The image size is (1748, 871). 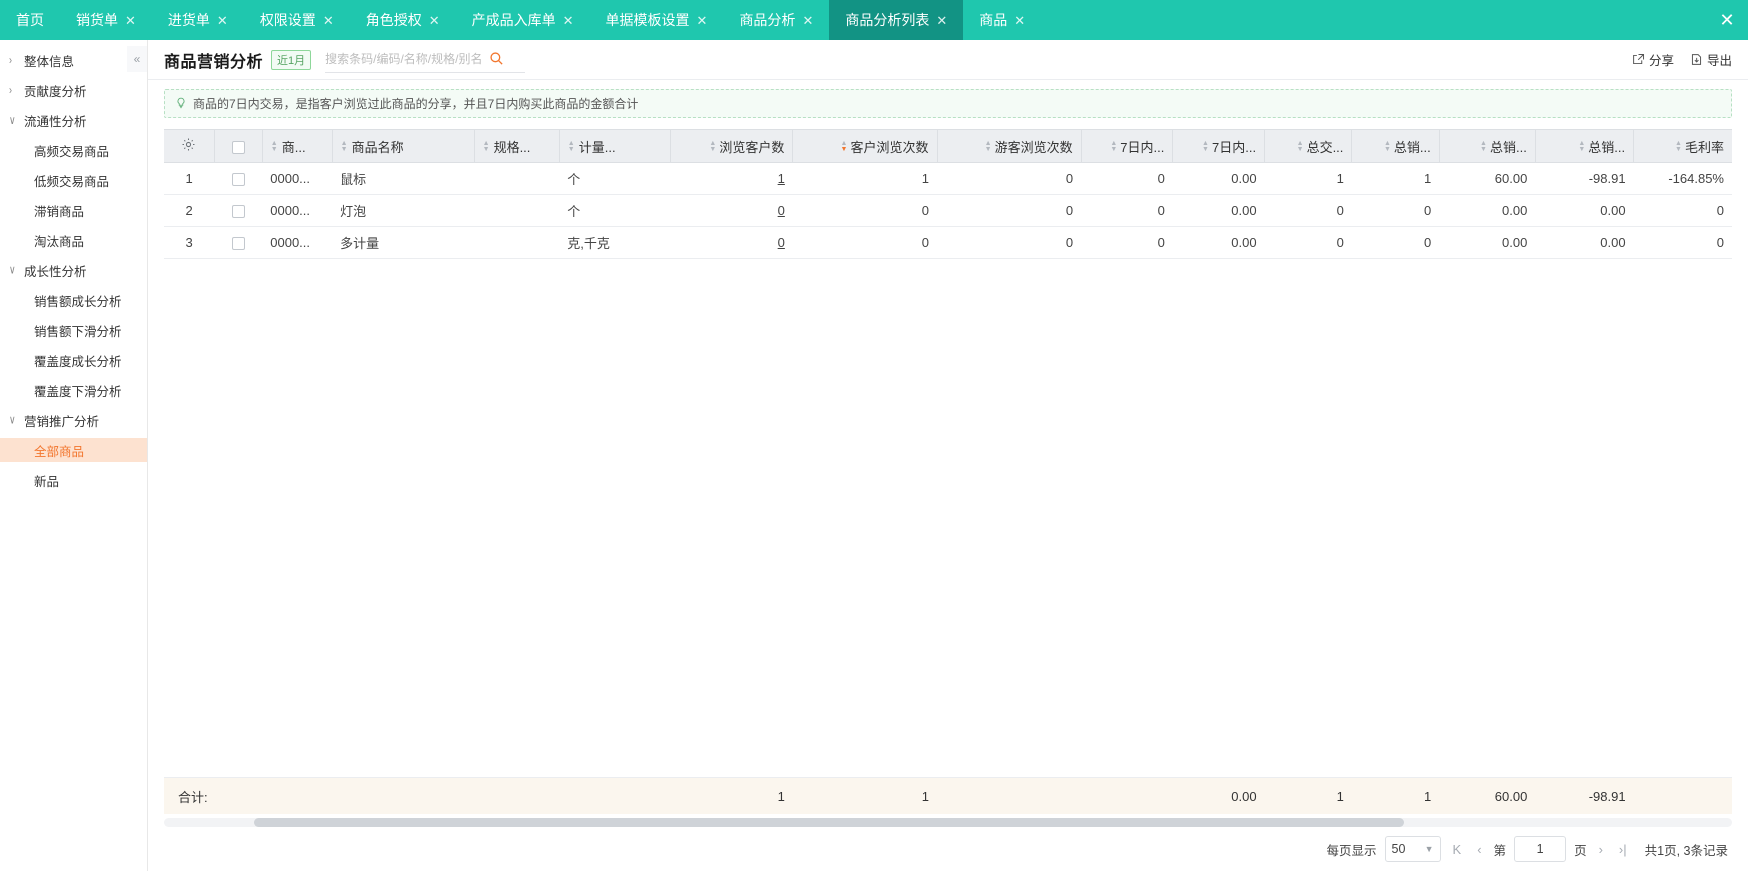 What do you see at coordinates (896, 20) in the screenshot?
I see `tab-item: 商品分析列表 ✕` at bounding box center [896, 20].